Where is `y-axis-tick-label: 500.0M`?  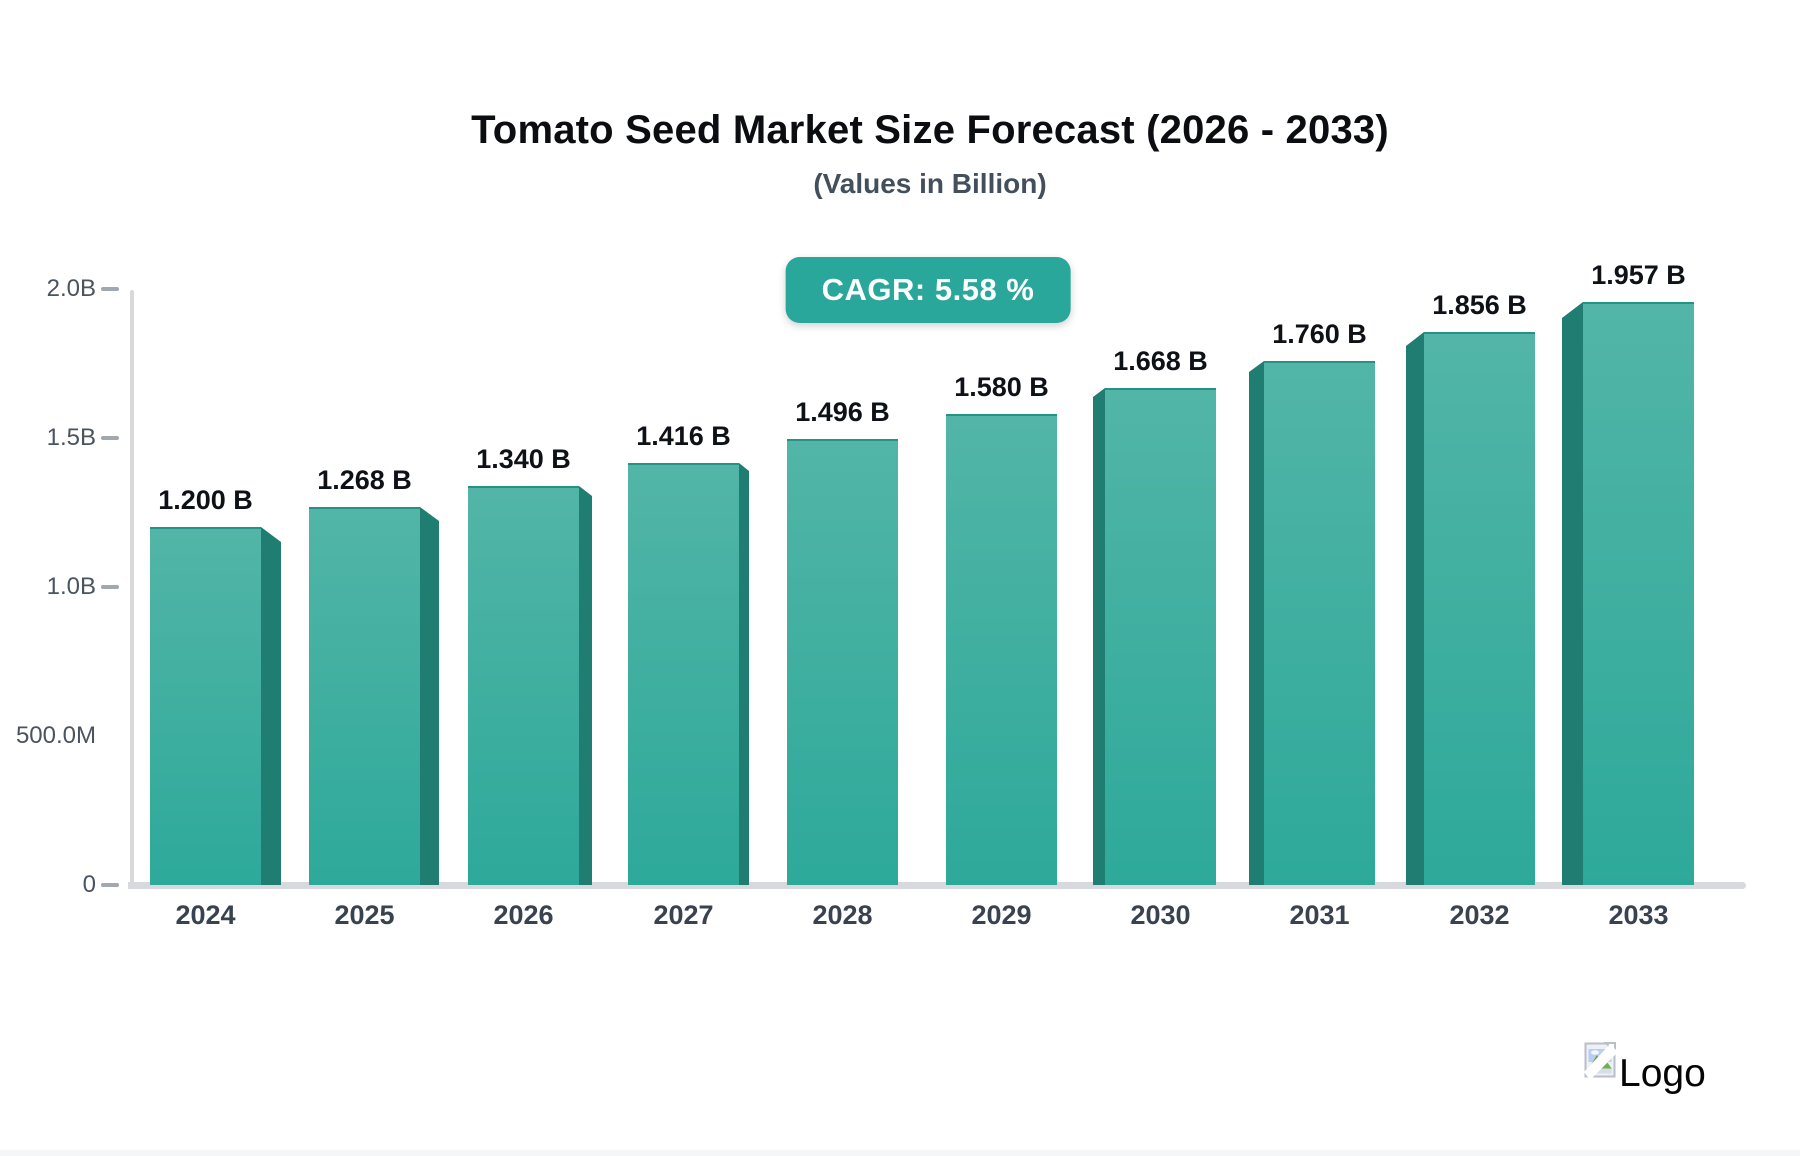
y-axis-tick-label: 500.0M is located at coordinates (55, 735).